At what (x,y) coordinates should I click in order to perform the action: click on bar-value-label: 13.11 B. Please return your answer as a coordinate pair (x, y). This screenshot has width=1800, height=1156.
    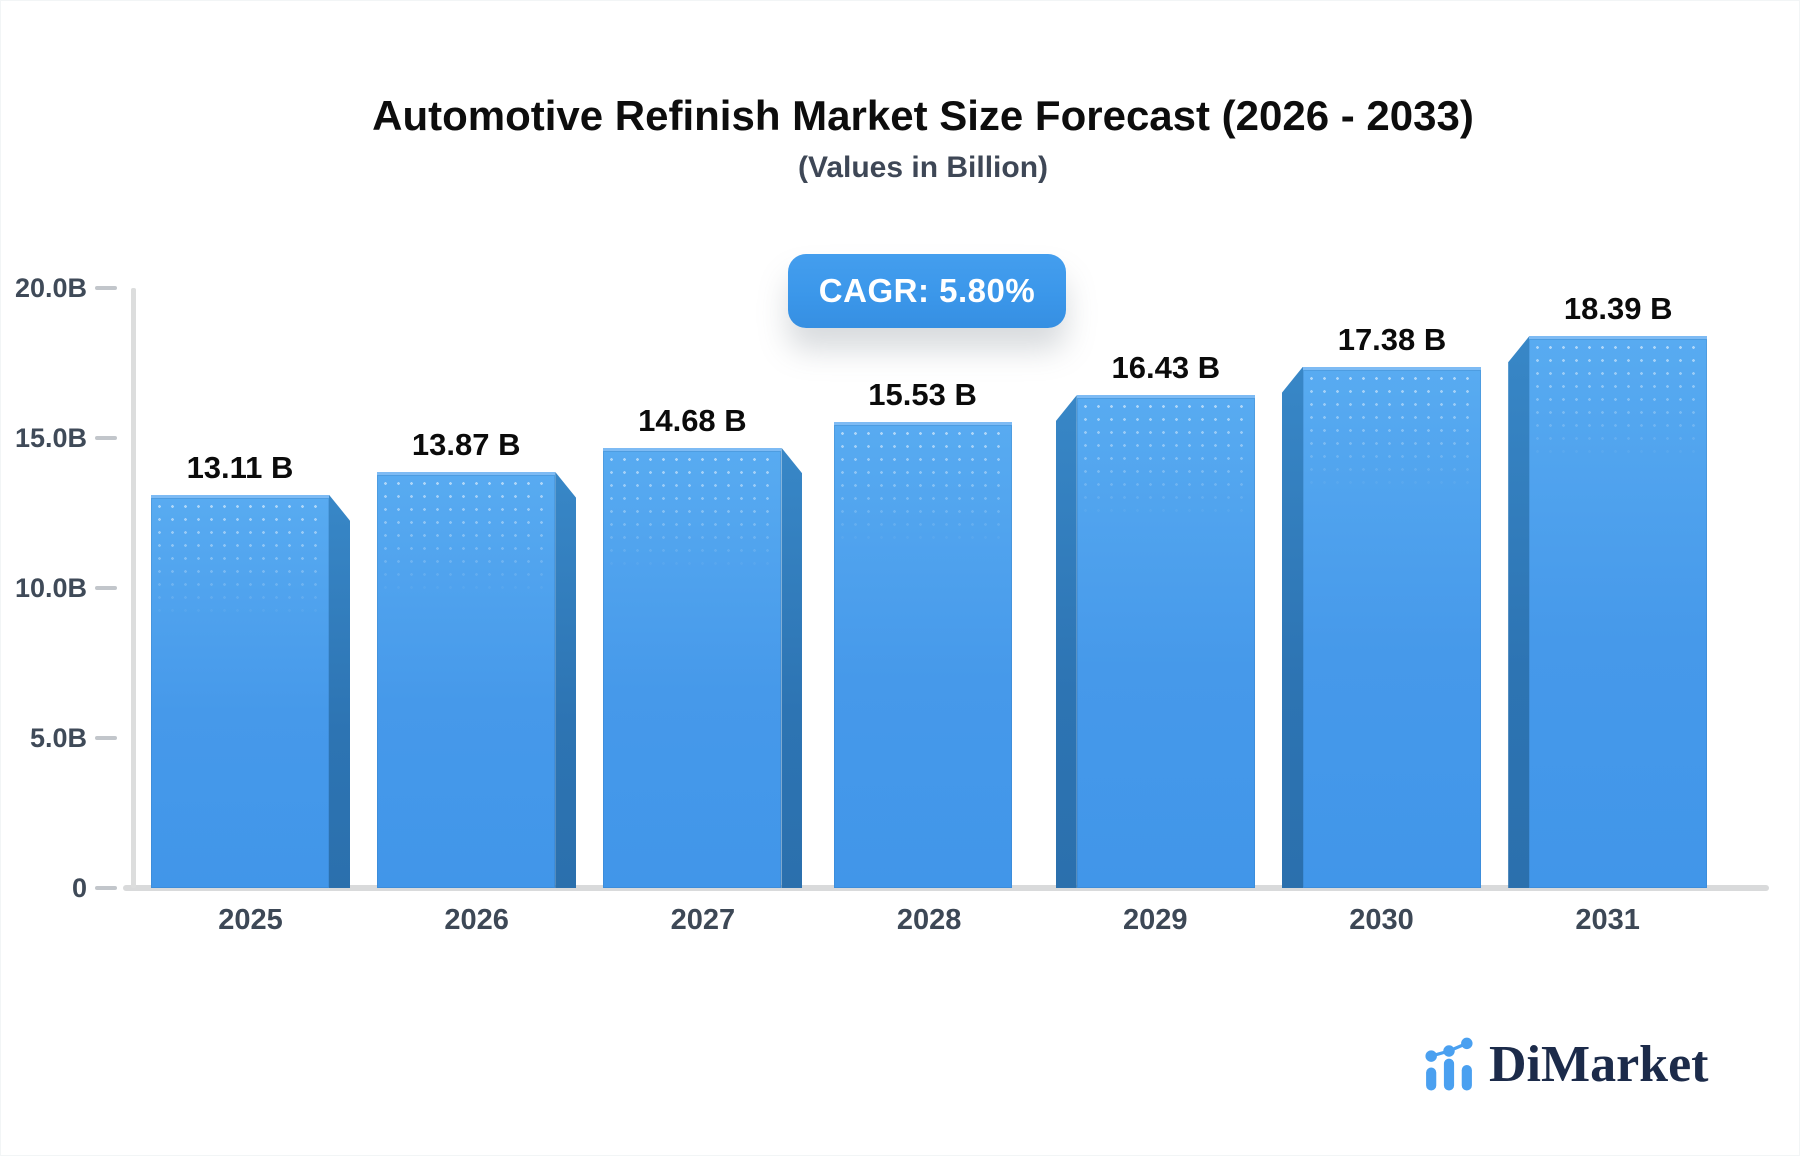
    Looking at the image, I should click on (240, 467).